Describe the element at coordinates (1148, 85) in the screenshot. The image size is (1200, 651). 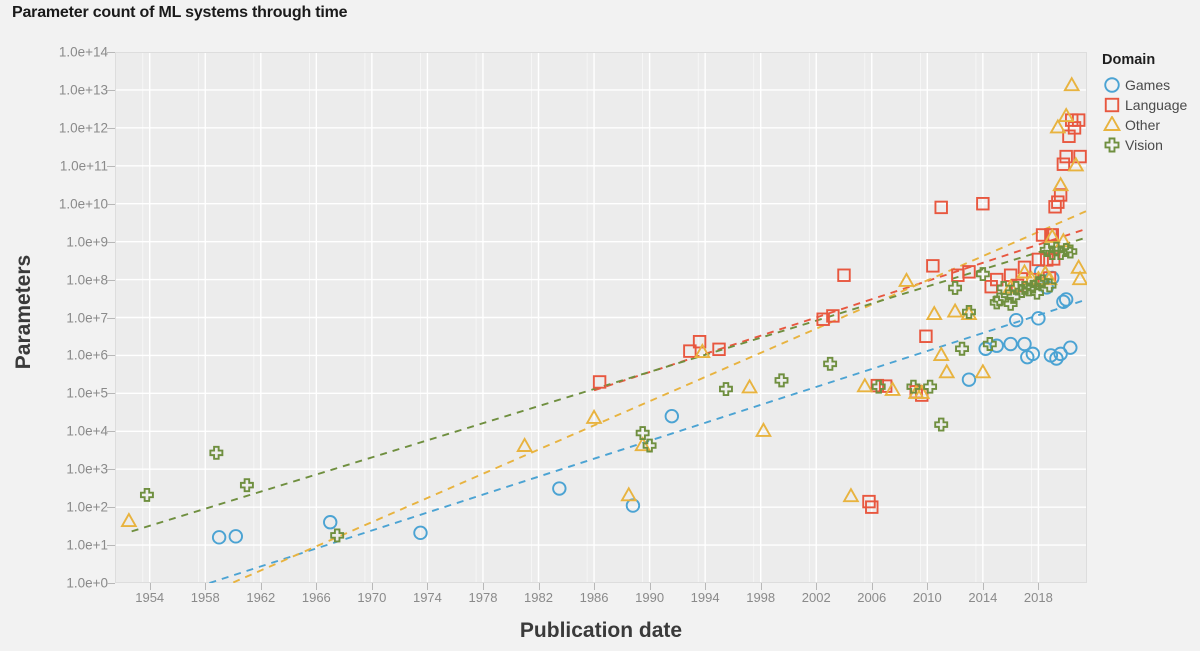
I see `legend-item-label: Games` at that location.